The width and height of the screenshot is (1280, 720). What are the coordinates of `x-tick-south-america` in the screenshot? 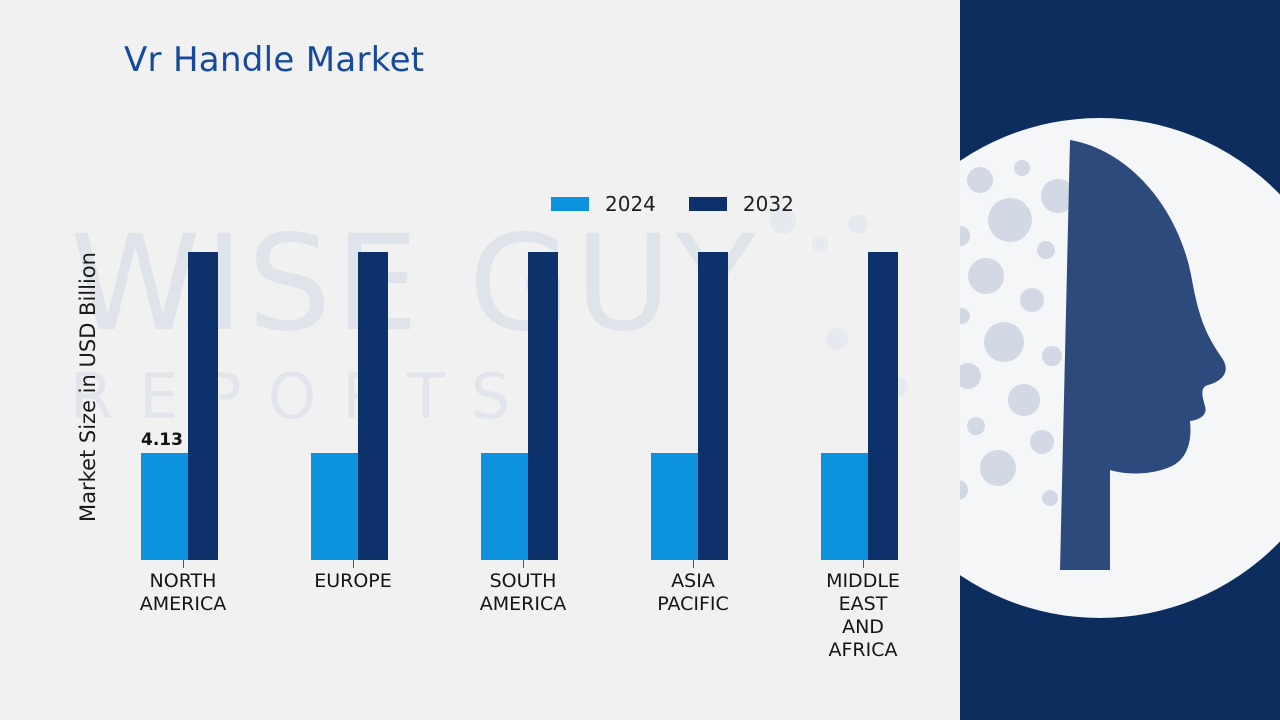 It's located at (523, 564).